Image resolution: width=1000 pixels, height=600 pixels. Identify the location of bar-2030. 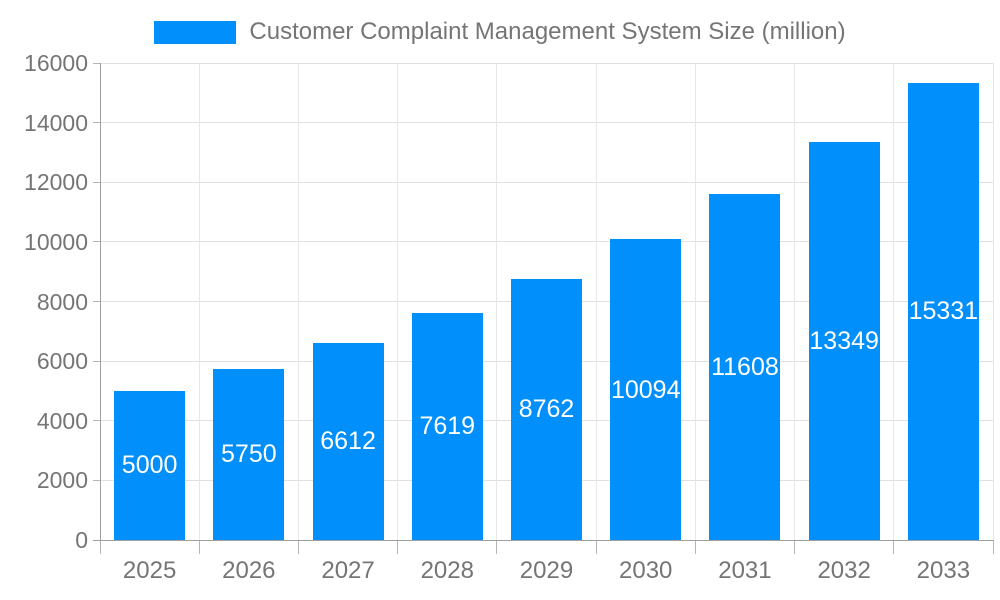
(646, 389).